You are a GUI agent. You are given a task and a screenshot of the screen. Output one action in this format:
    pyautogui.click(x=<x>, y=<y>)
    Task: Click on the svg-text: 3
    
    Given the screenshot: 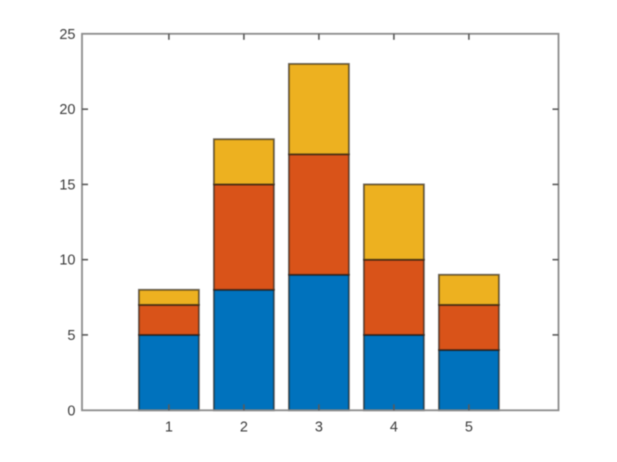 What is the action you would take?
    pyautogui.click(x=319, y=428)
    